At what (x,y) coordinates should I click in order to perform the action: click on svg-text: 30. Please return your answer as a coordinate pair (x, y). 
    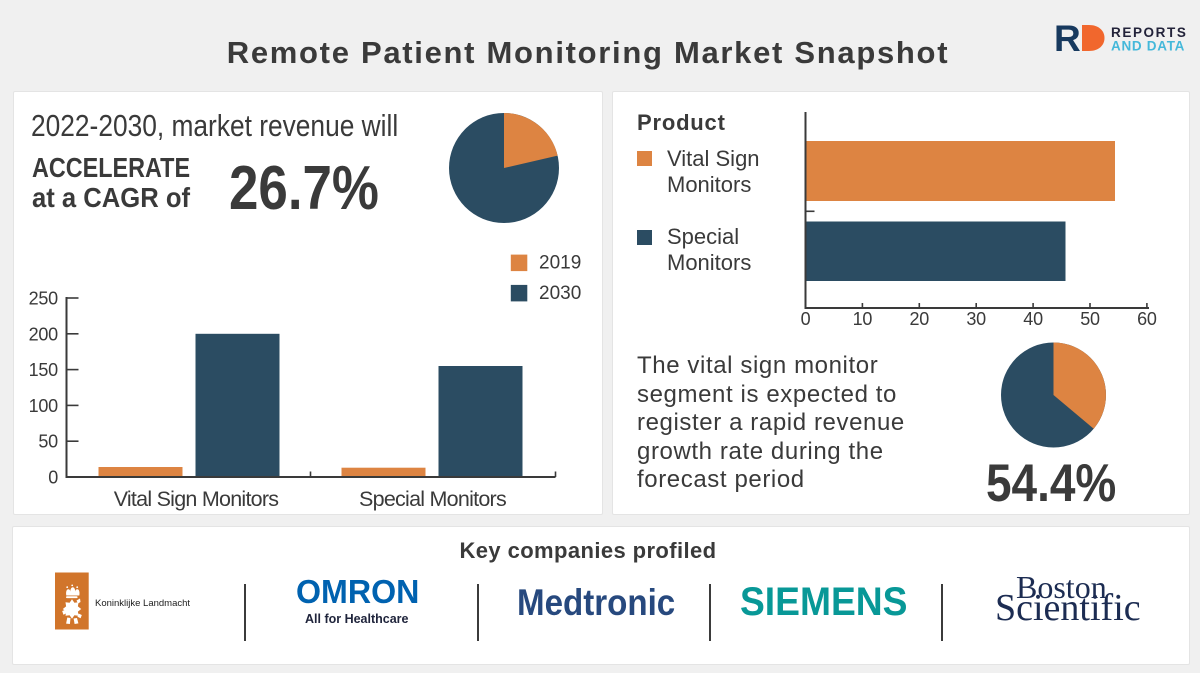
    Looking at the image, I should click on (976, 319).